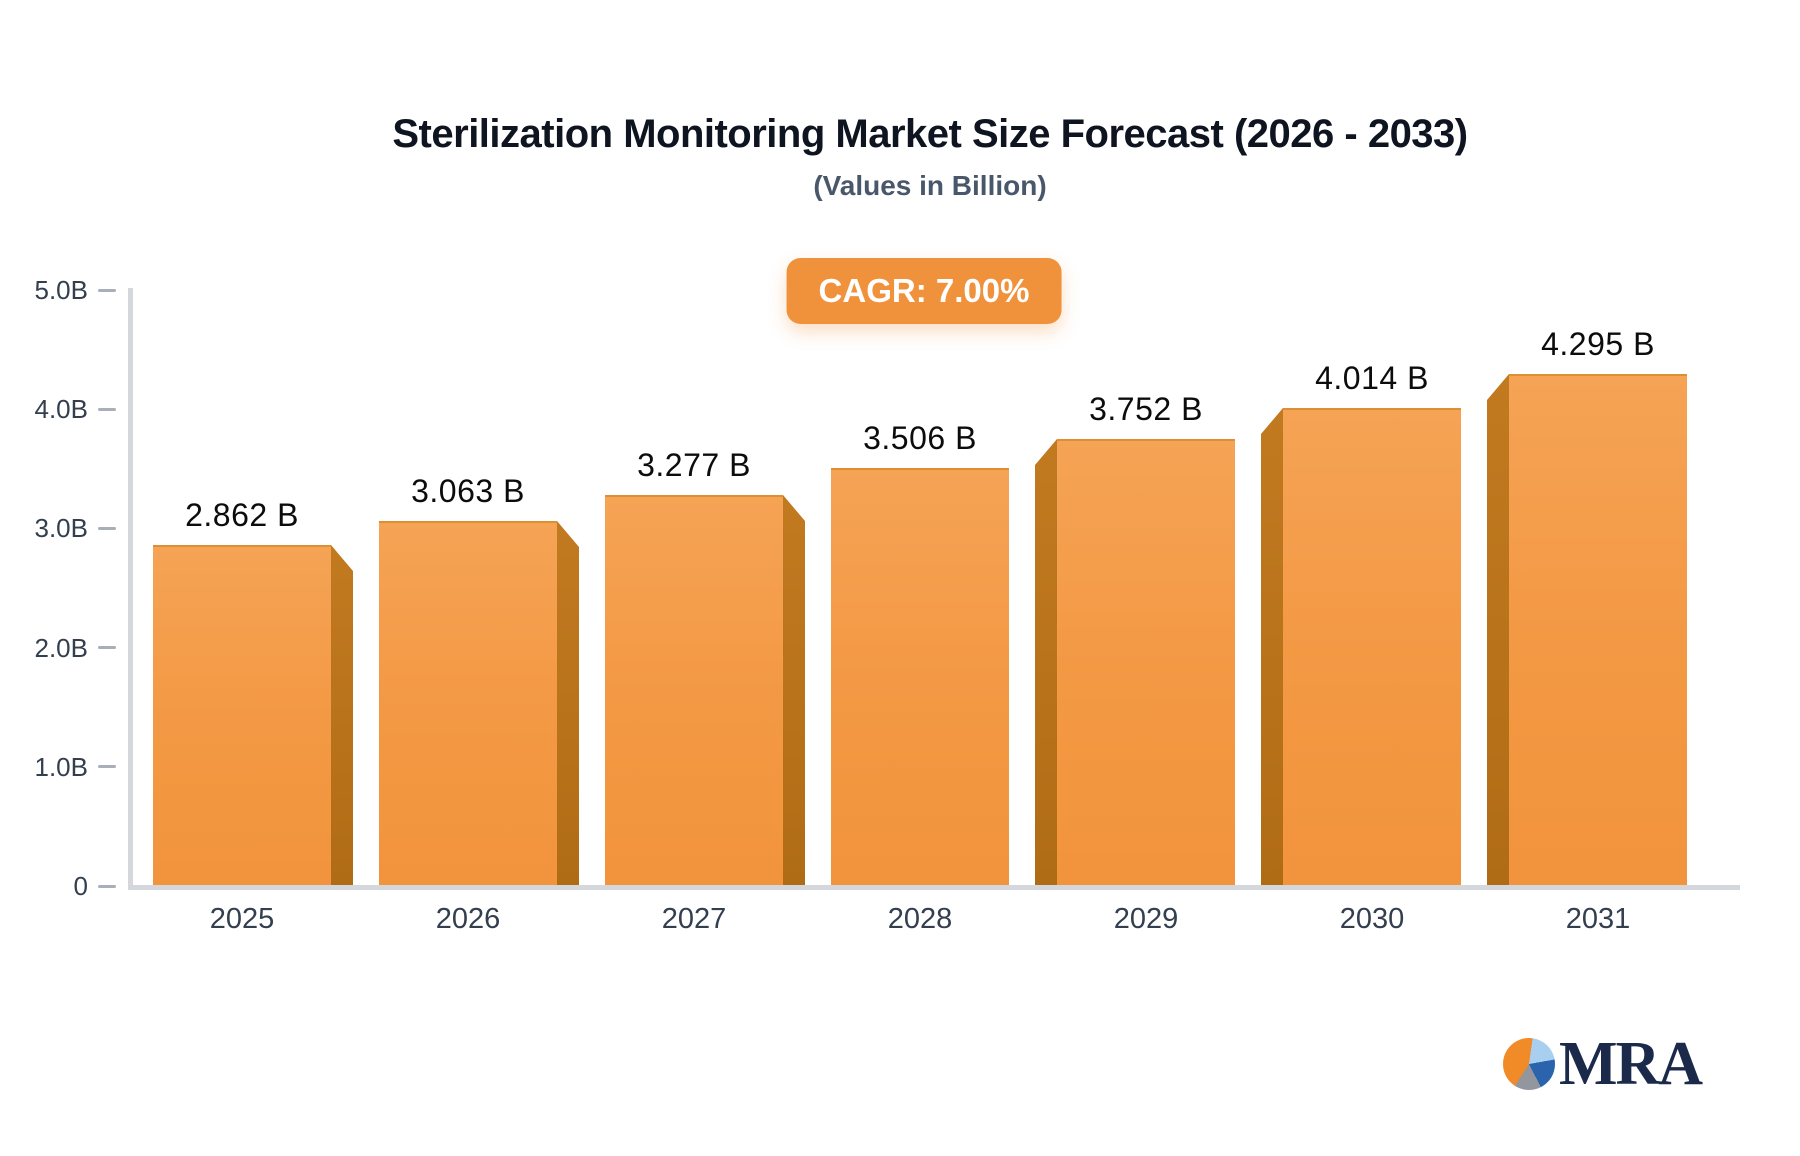  Describe the element at coordinates (1598, 344) in the screenshot. I see `bar-value-label: 4.295 B` at that location.